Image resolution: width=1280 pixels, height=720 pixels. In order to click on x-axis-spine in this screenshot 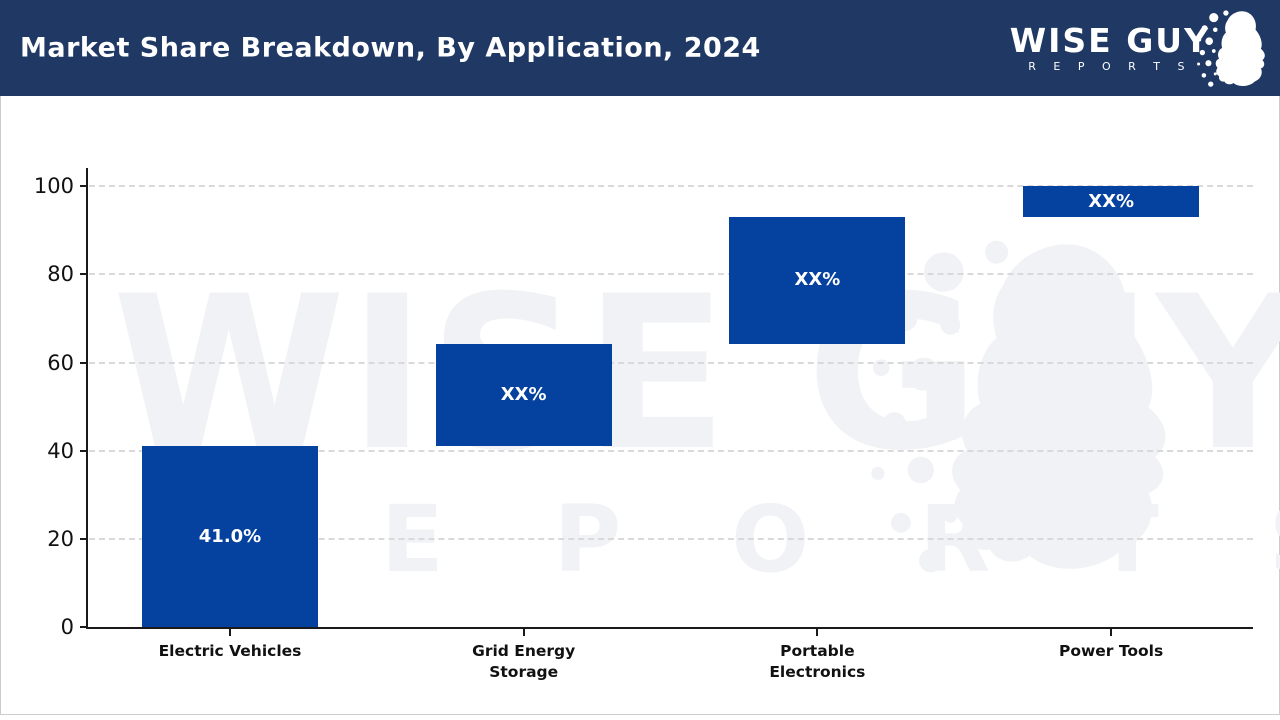, I will do `click(669, 628)`.